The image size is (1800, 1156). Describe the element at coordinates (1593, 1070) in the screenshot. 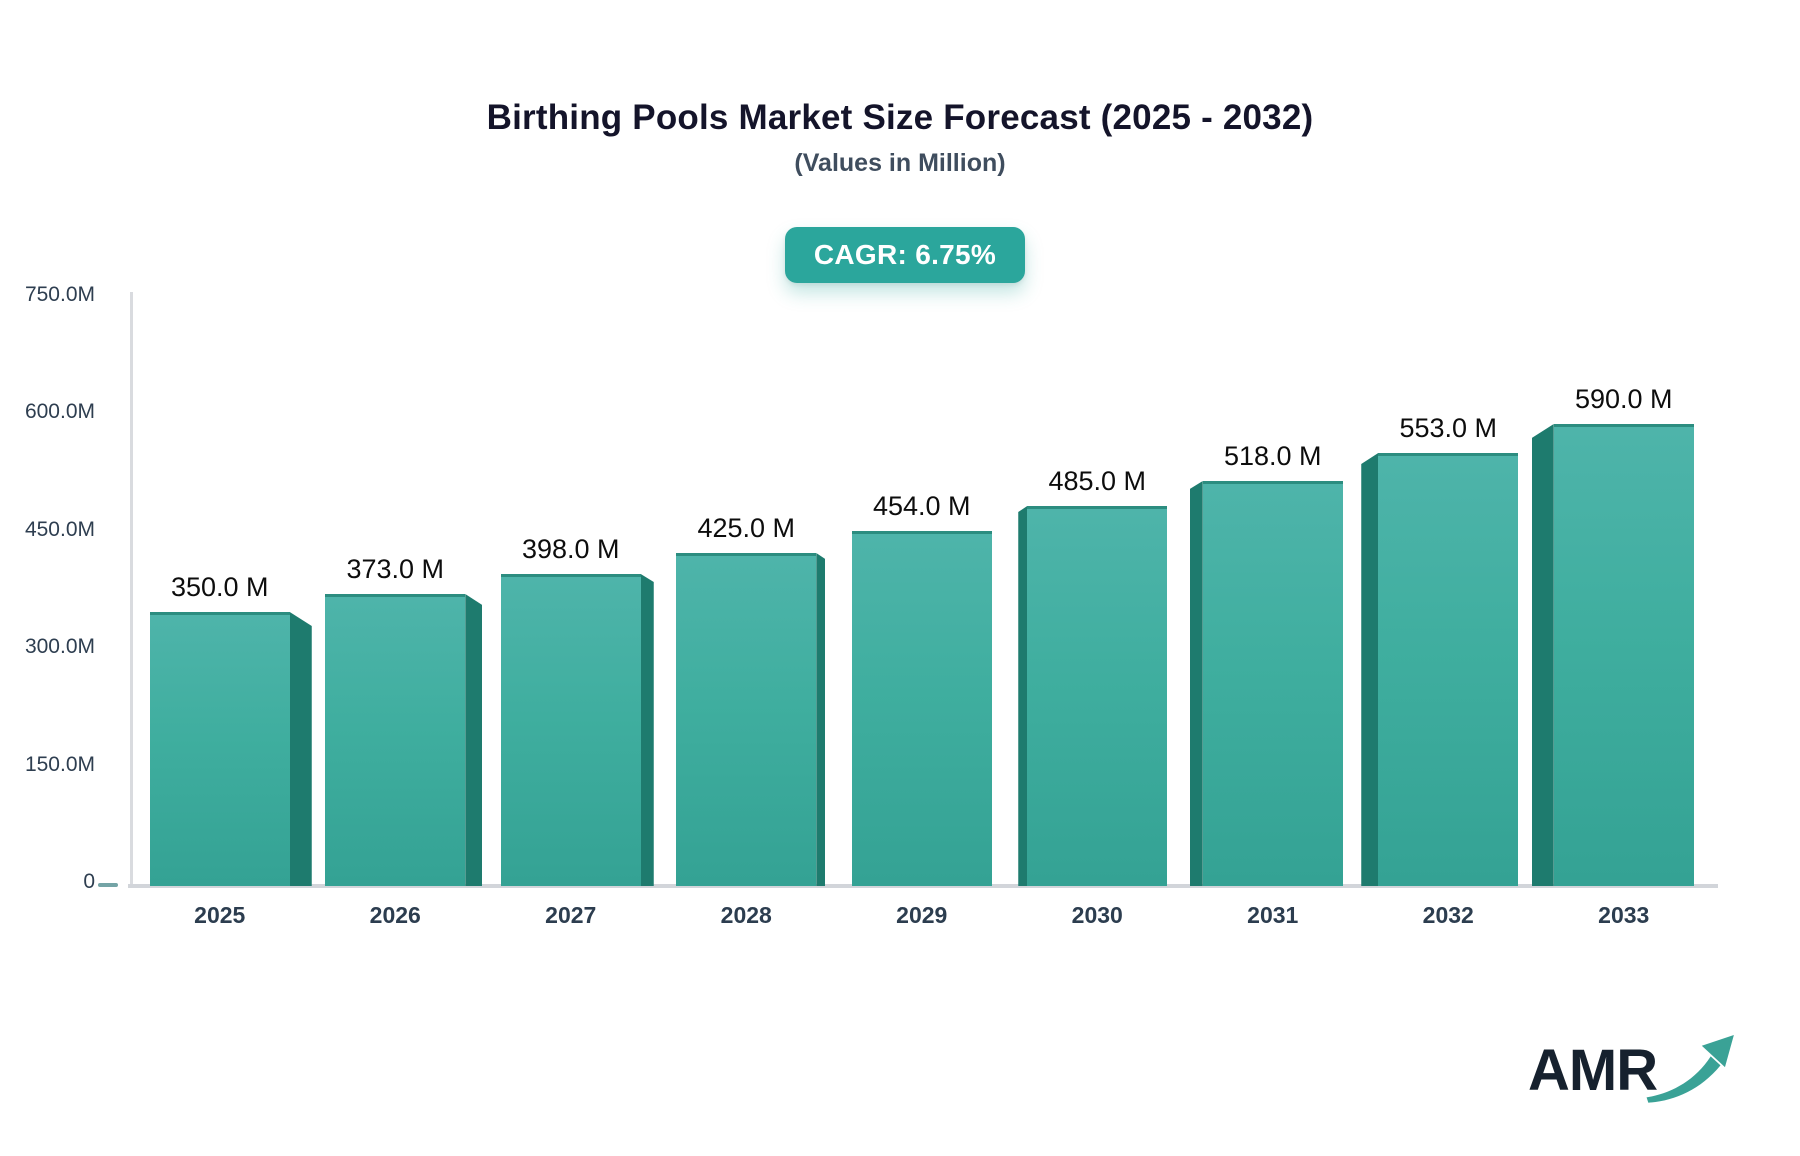

I see `amr-logo-text: AMR` at that location.